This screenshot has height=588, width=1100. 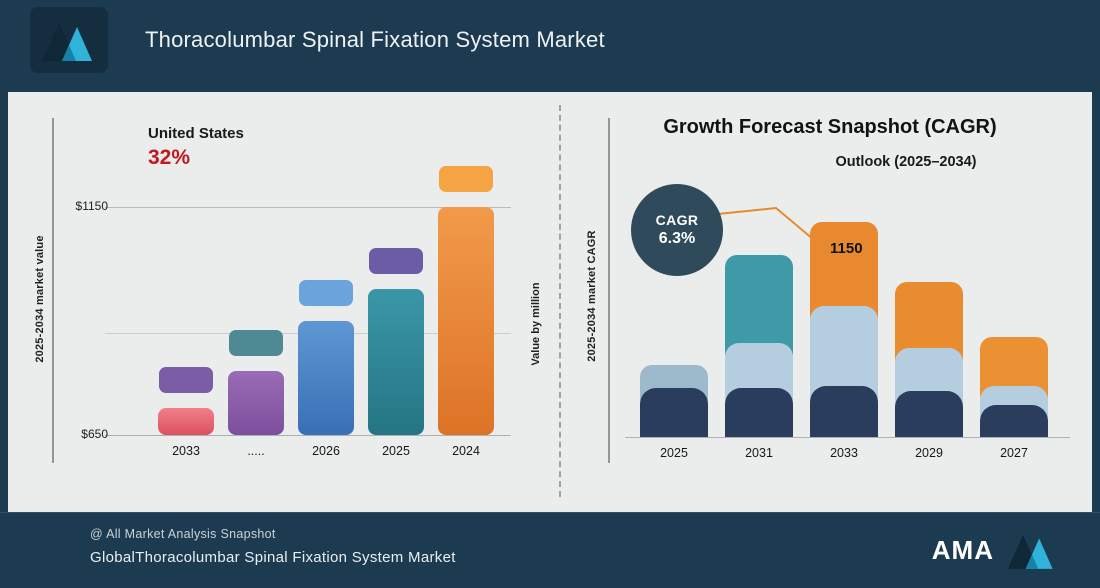 What do you see at coordinates (40, 299) in the screenshot?
I see `left-y-axis-label: 2025-2034 market value` at bounding box center [40, 299].